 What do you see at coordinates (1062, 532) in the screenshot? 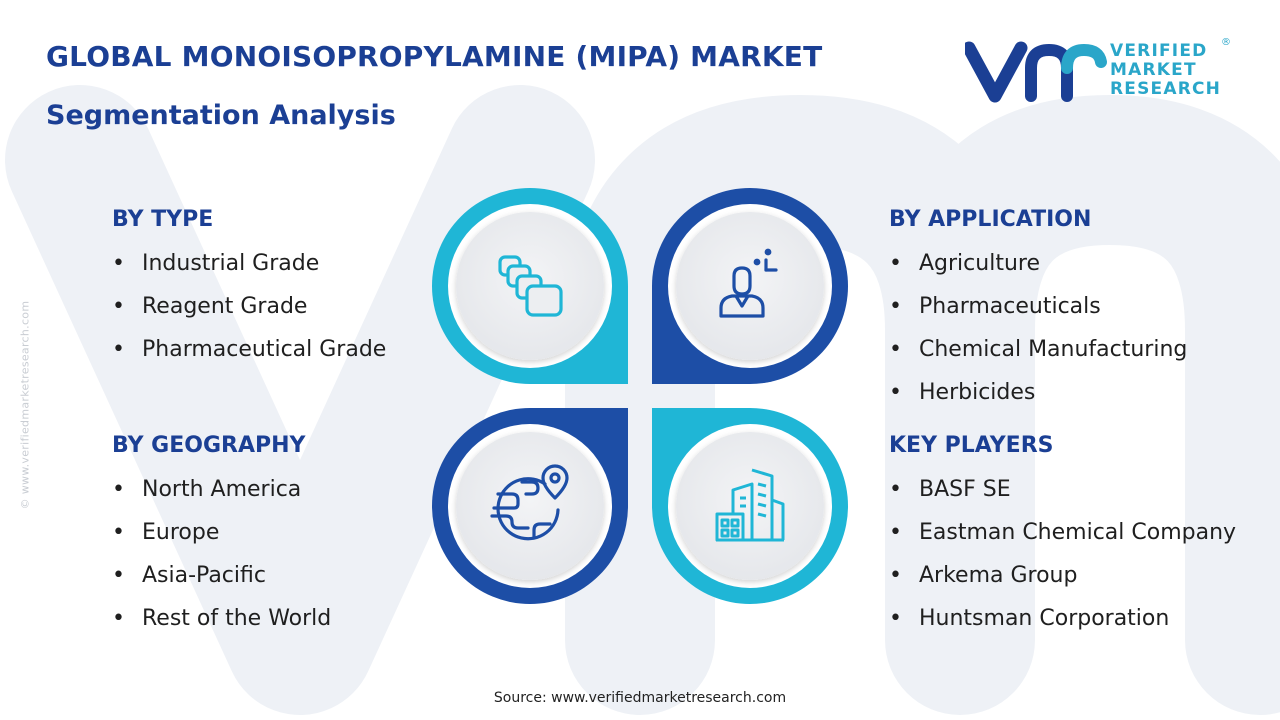
I see `list-item: Eastman Chemical Company` at bounding box center [1062, 532].